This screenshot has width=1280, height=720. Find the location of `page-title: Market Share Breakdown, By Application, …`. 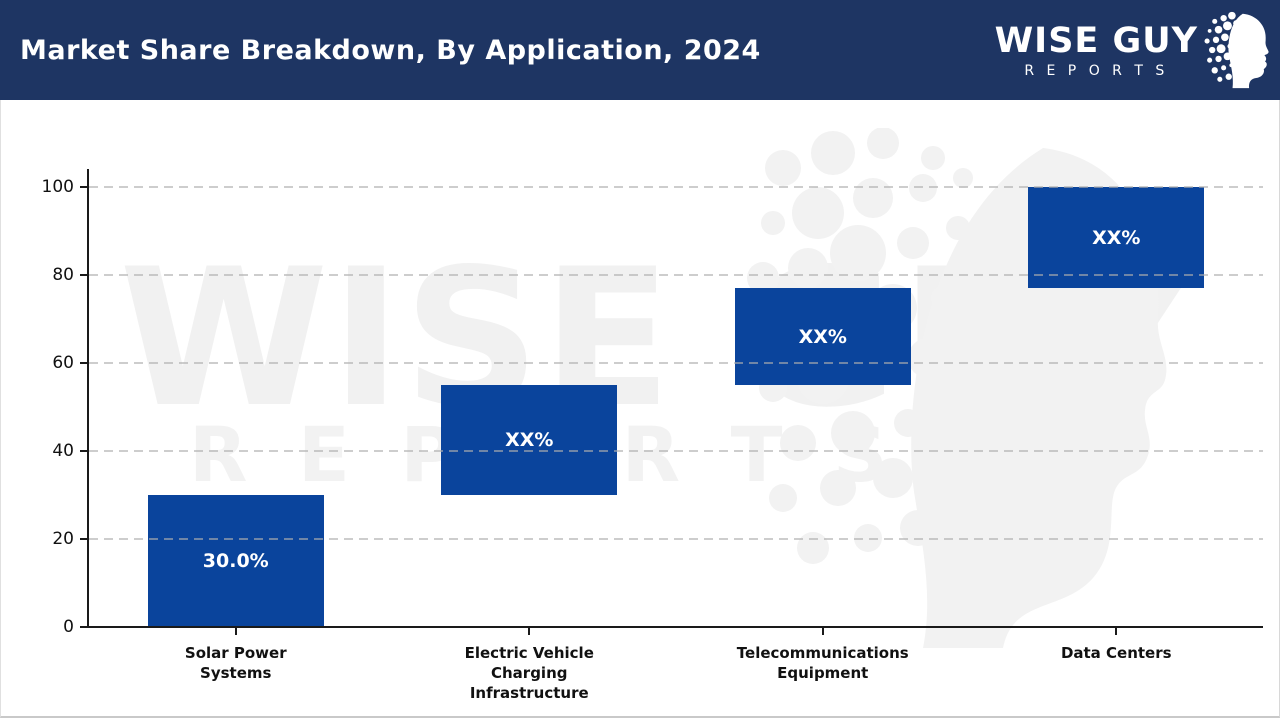

page-title: Market Share Breakdown, By Application, … is located at coordinates (390, 50).